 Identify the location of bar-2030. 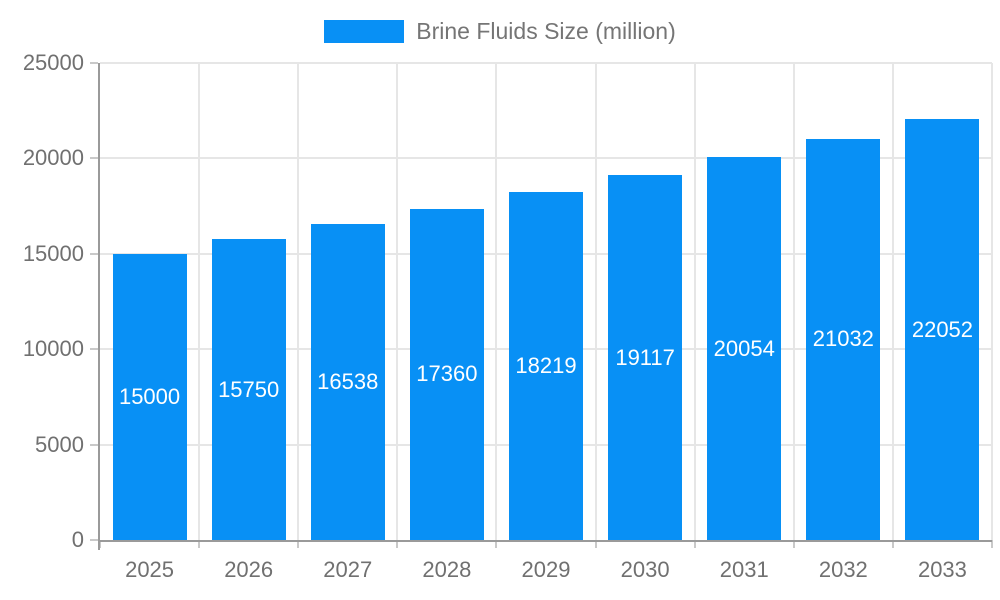
(645, 357).